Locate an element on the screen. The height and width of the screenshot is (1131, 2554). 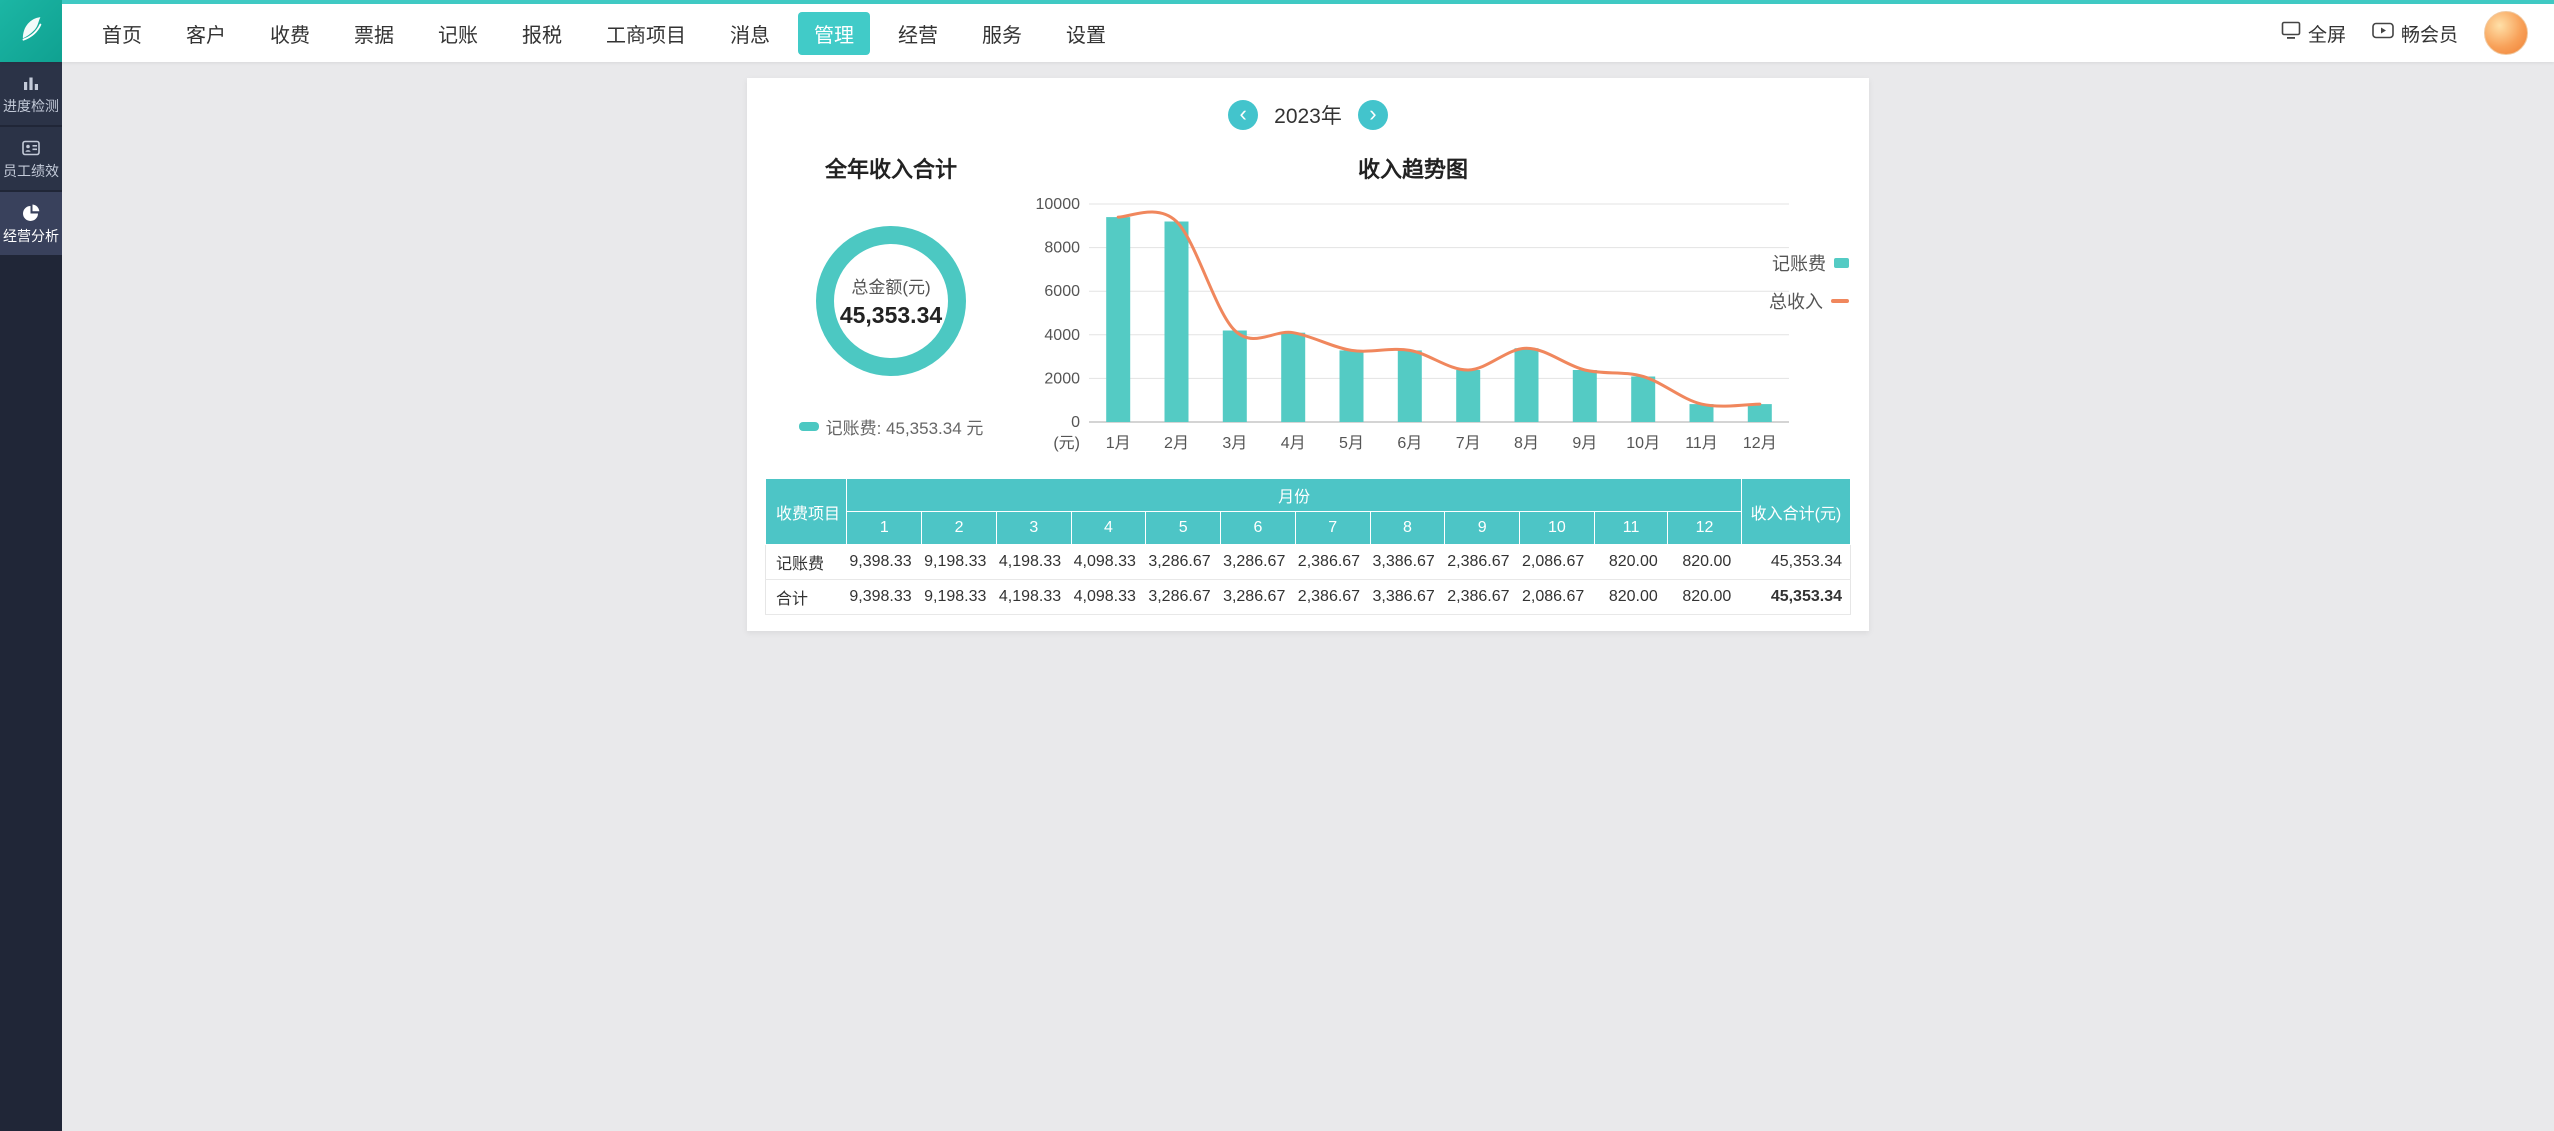
nav-item-operations: 经营 is located at coordinates (918, 35).